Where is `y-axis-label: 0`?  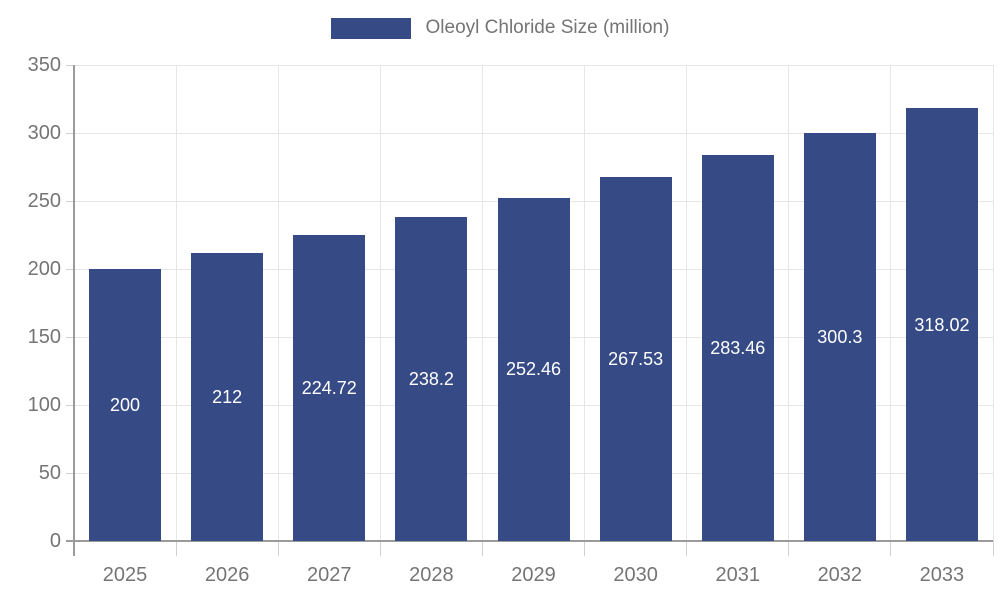 y-axis-label: 0 is located at coordinates (55, 541).